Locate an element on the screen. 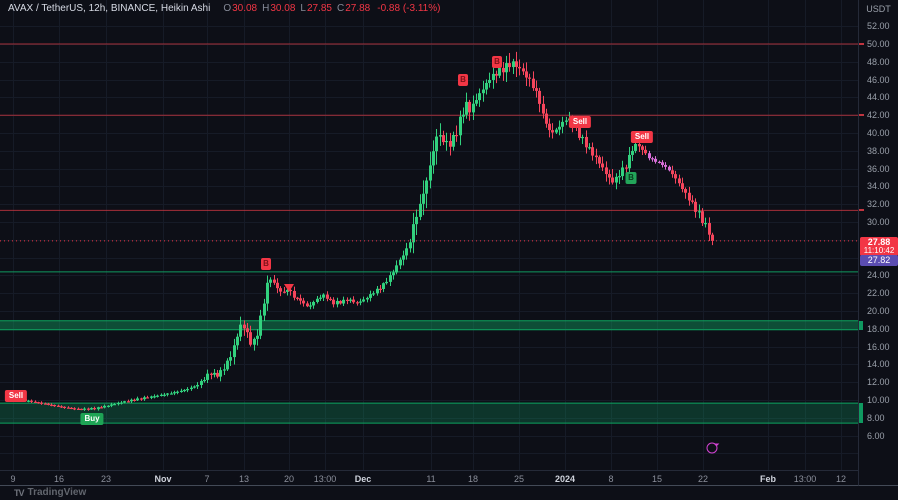 This screenshot has height=500, width=898. buy-marker-badge: B is located at coordinates (631, 178).